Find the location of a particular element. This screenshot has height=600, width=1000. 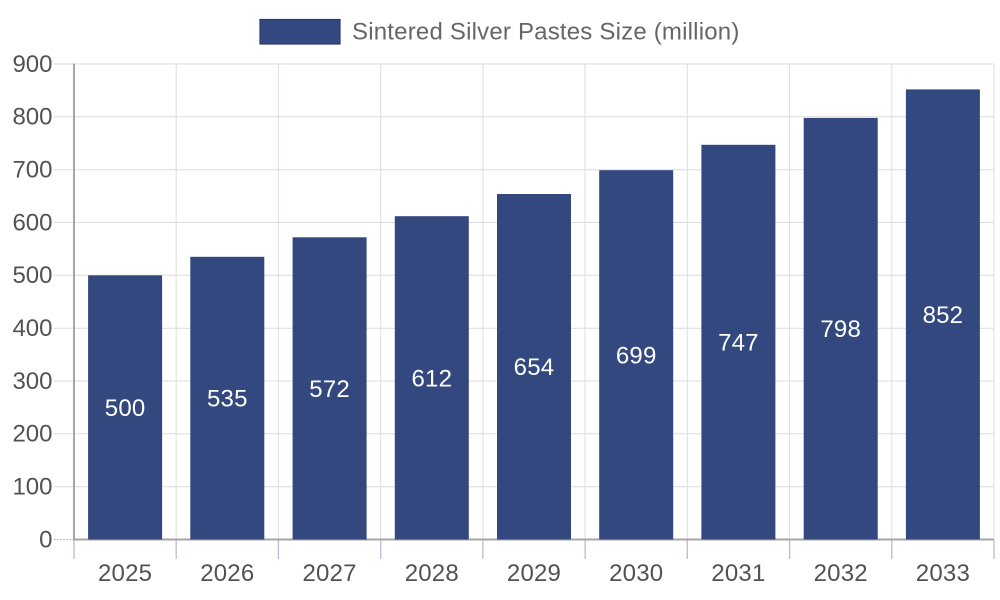

svg-text: 798 is located at coordinates (840, 329).